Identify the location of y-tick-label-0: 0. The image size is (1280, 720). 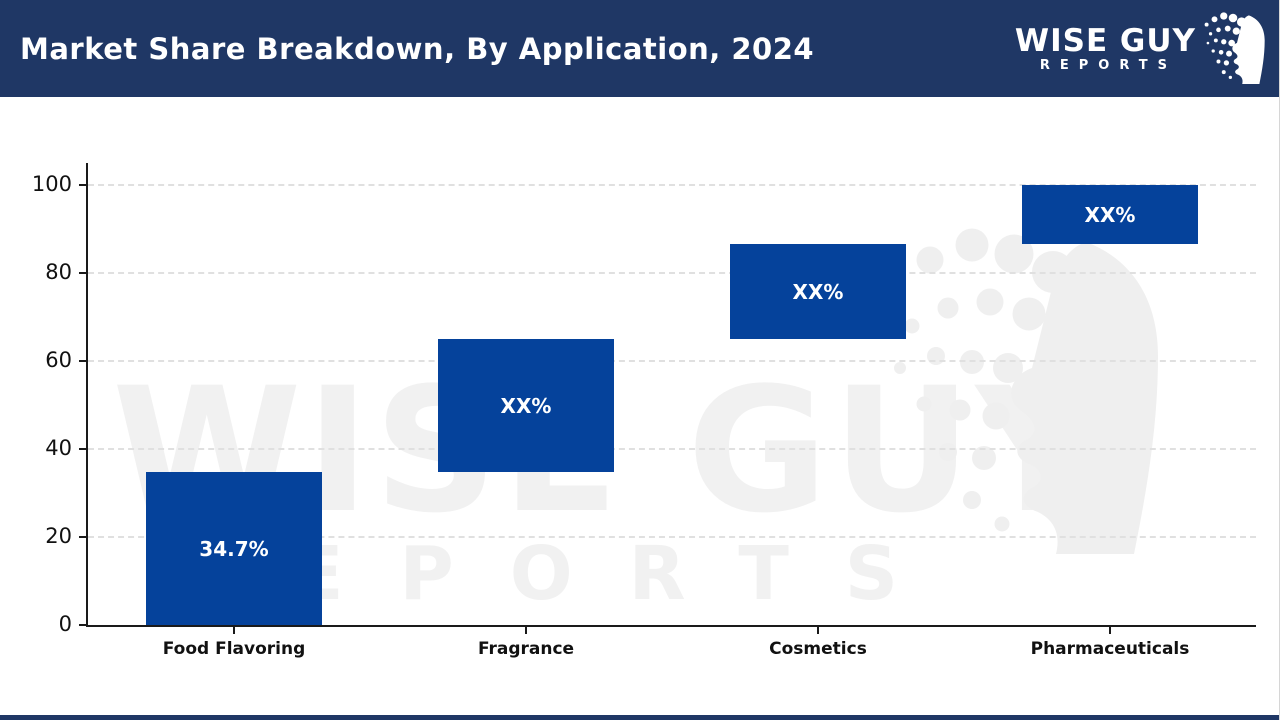
(65, 624).